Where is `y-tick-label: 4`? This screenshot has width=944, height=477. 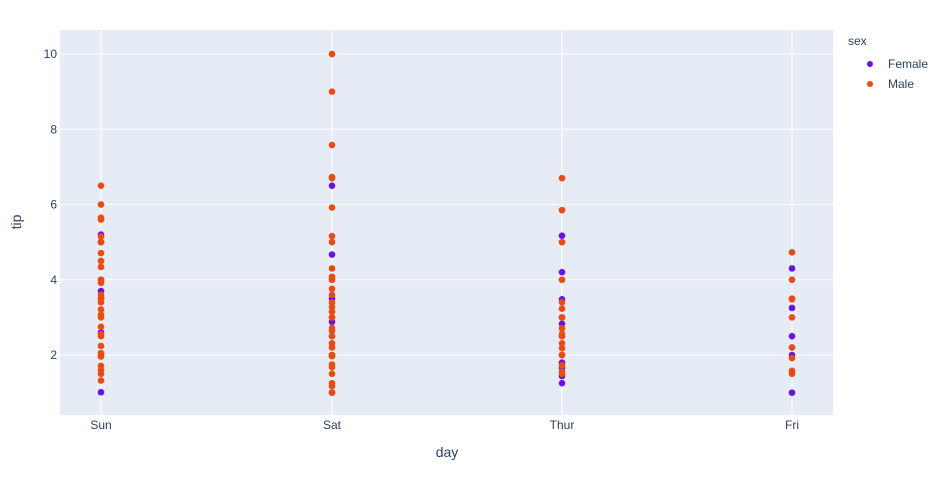
y-tick-label: 4 is located at coordinates (53, 280).